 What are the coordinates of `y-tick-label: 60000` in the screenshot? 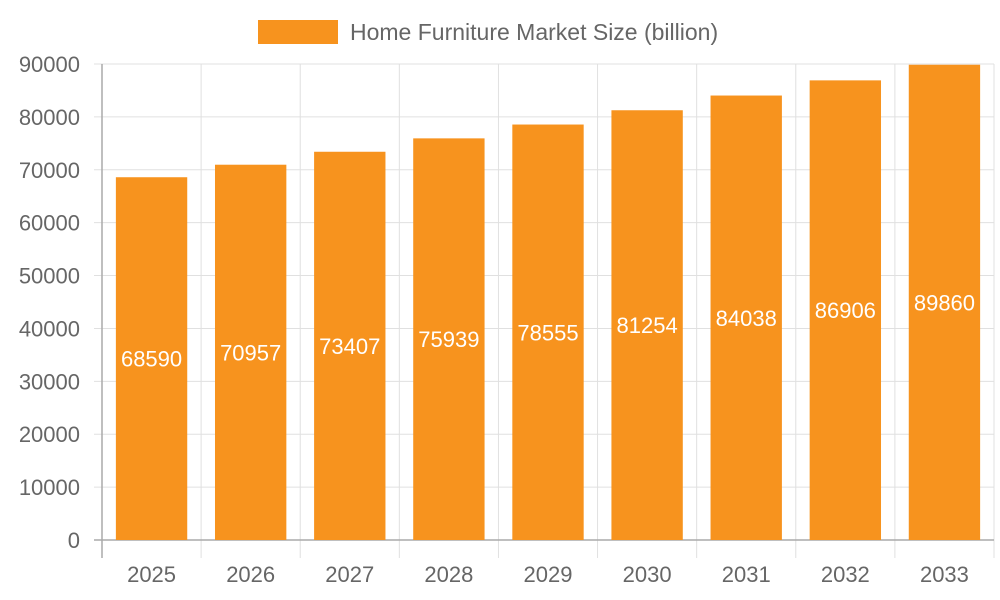 It's located at (49, 223).